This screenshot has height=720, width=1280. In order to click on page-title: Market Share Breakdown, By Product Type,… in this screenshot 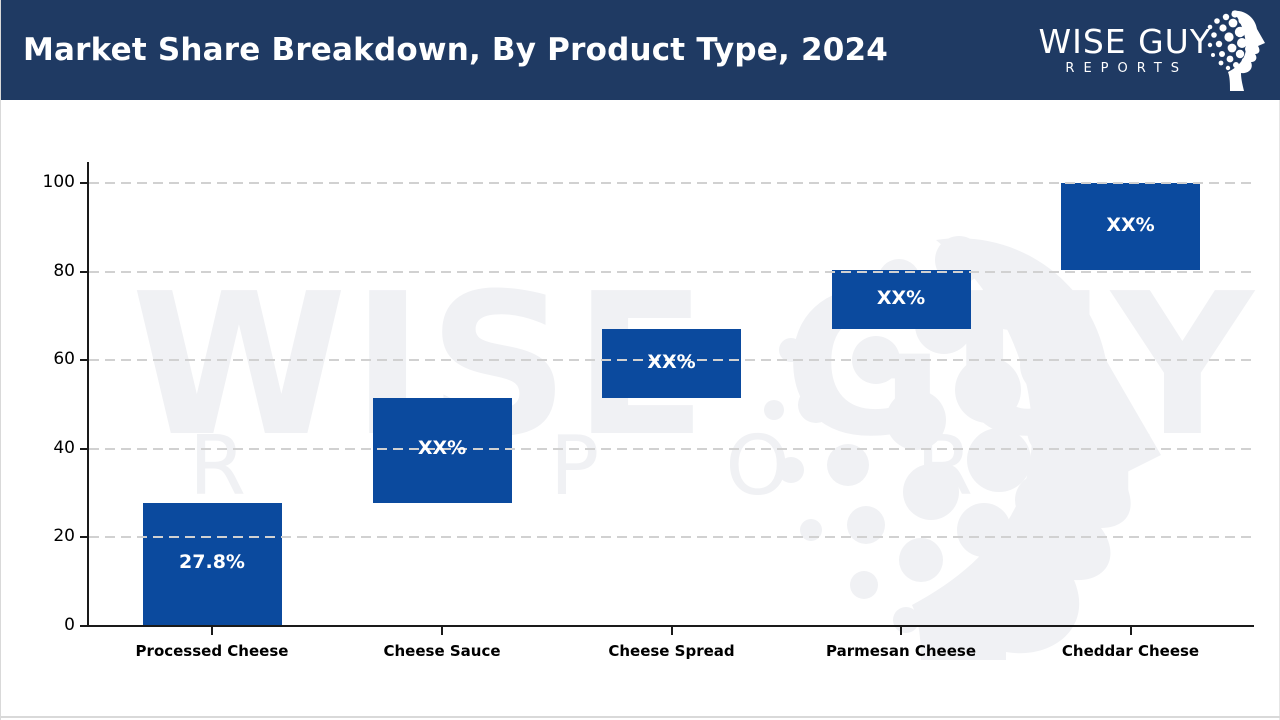, I will do `click(456, 50)`.